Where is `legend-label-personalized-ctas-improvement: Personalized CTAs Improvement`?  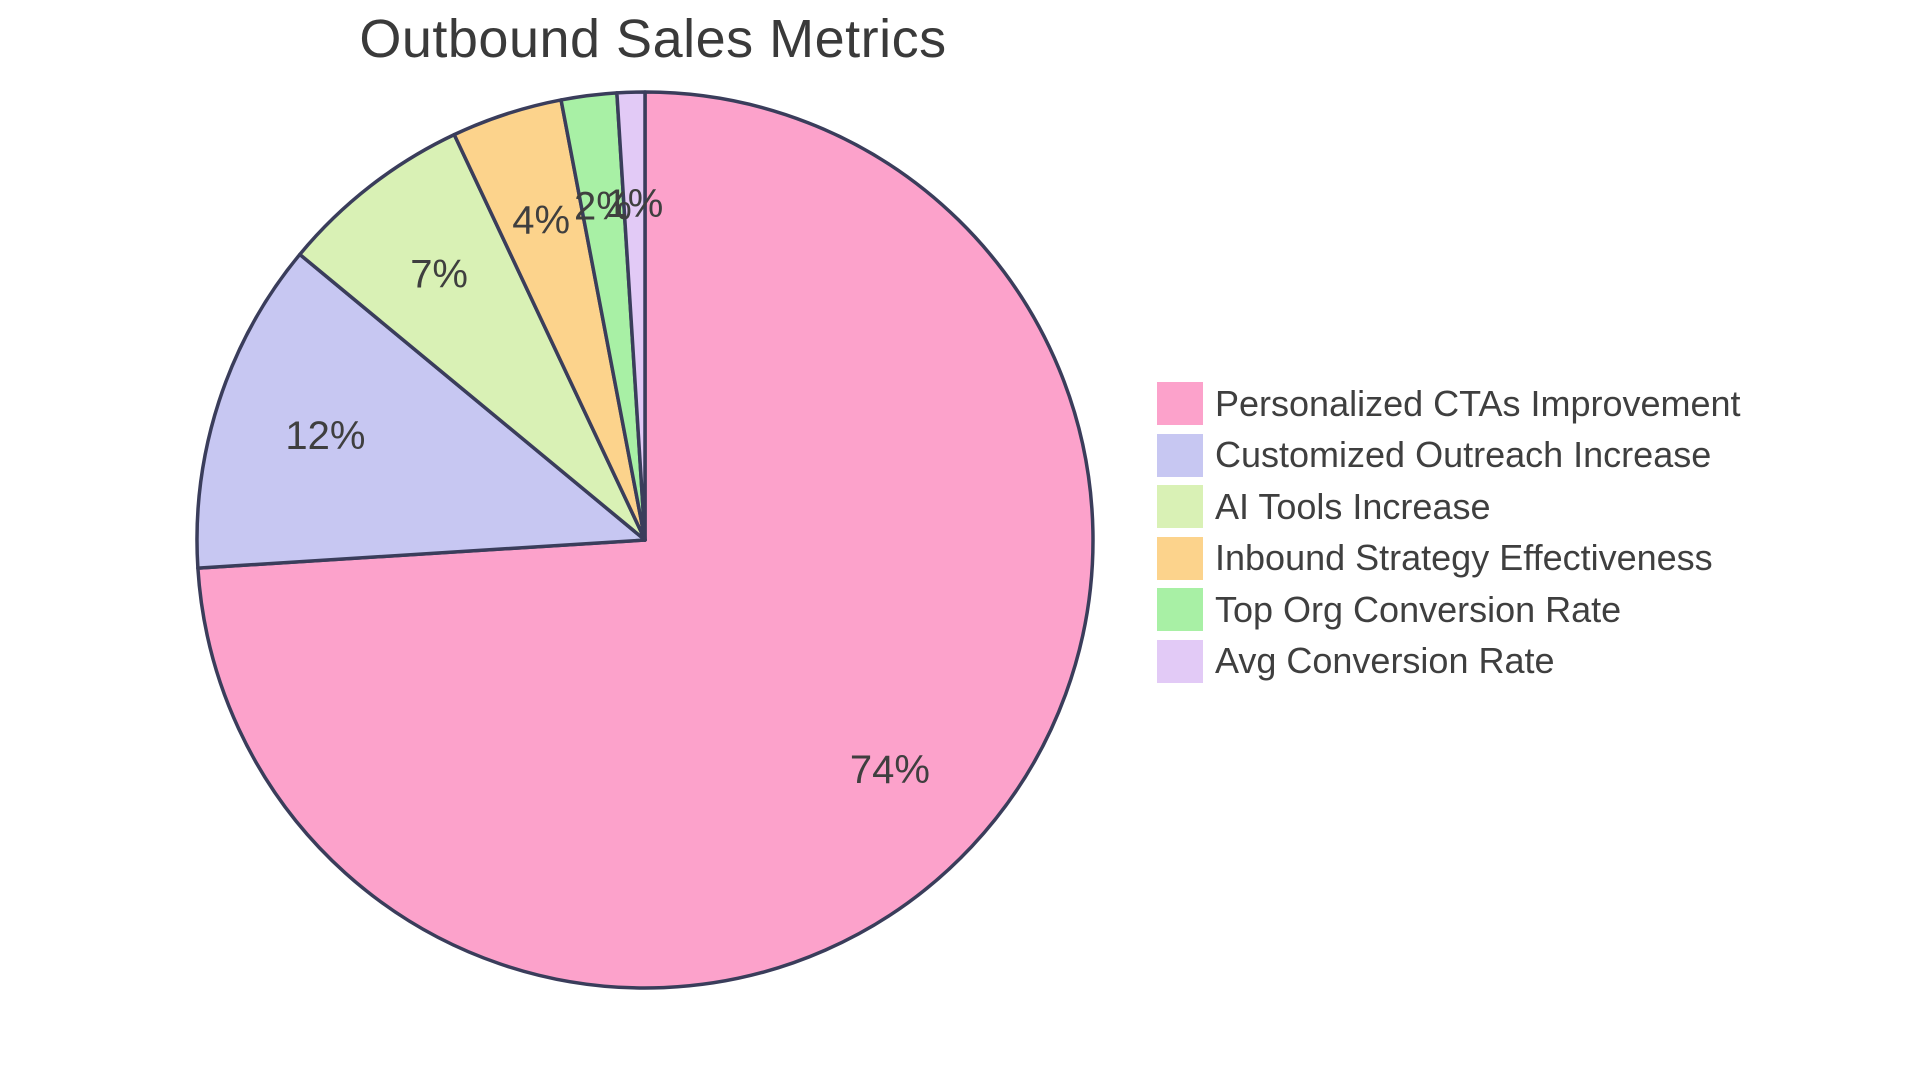
legend-label-personalized-ctas-improvement: Personalized CTAs Improvement is located at coordinates (1478, 403).